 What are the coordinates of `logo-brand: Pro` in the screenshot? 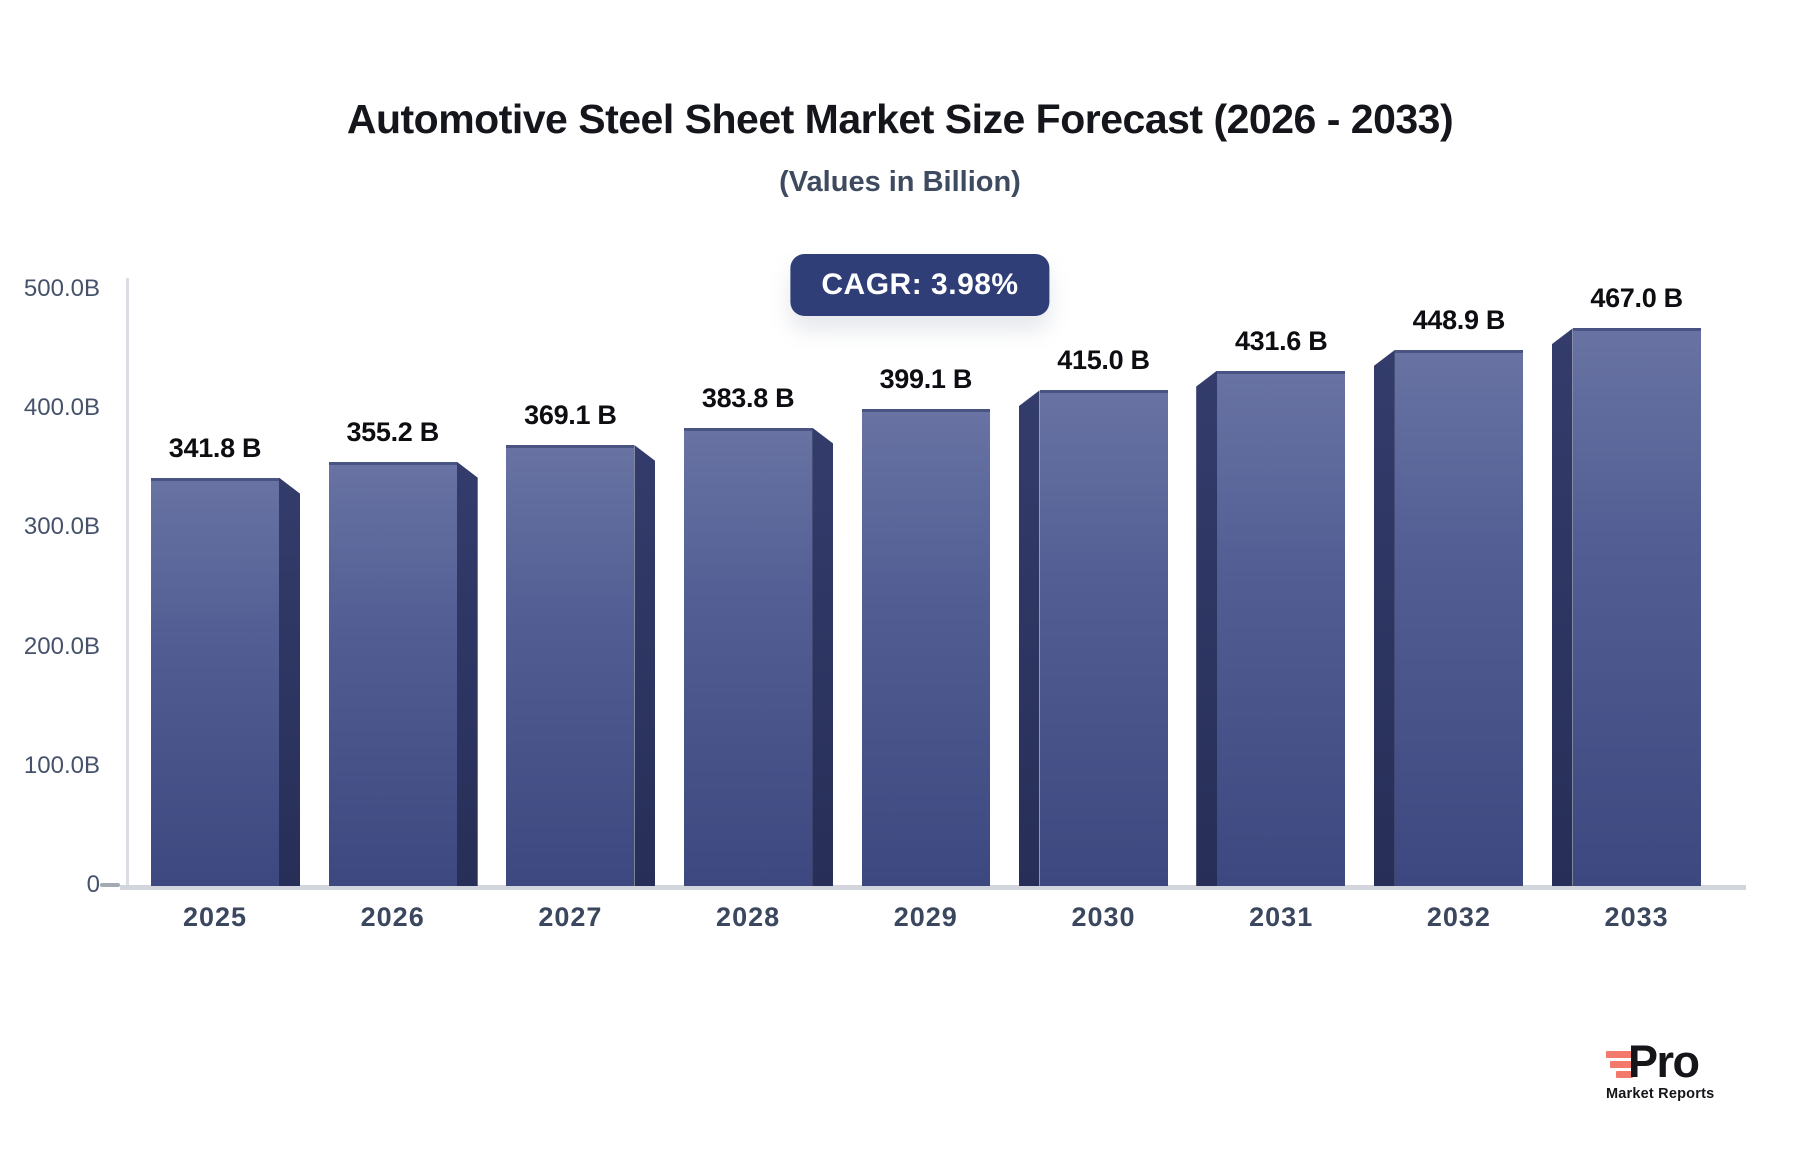 It's located at (1664, 1061).